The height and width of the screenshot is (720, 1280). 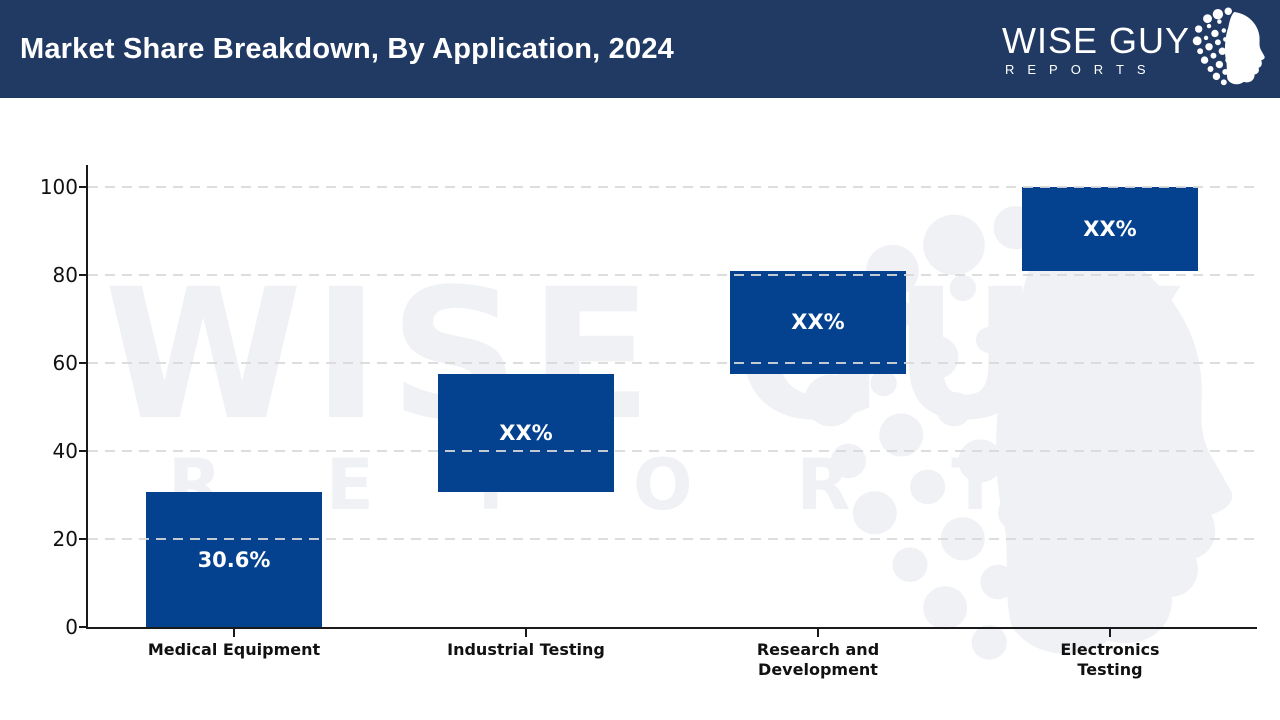 I want to click on logo-brand-text: WISE GUY, so click(x=1095, y=40).